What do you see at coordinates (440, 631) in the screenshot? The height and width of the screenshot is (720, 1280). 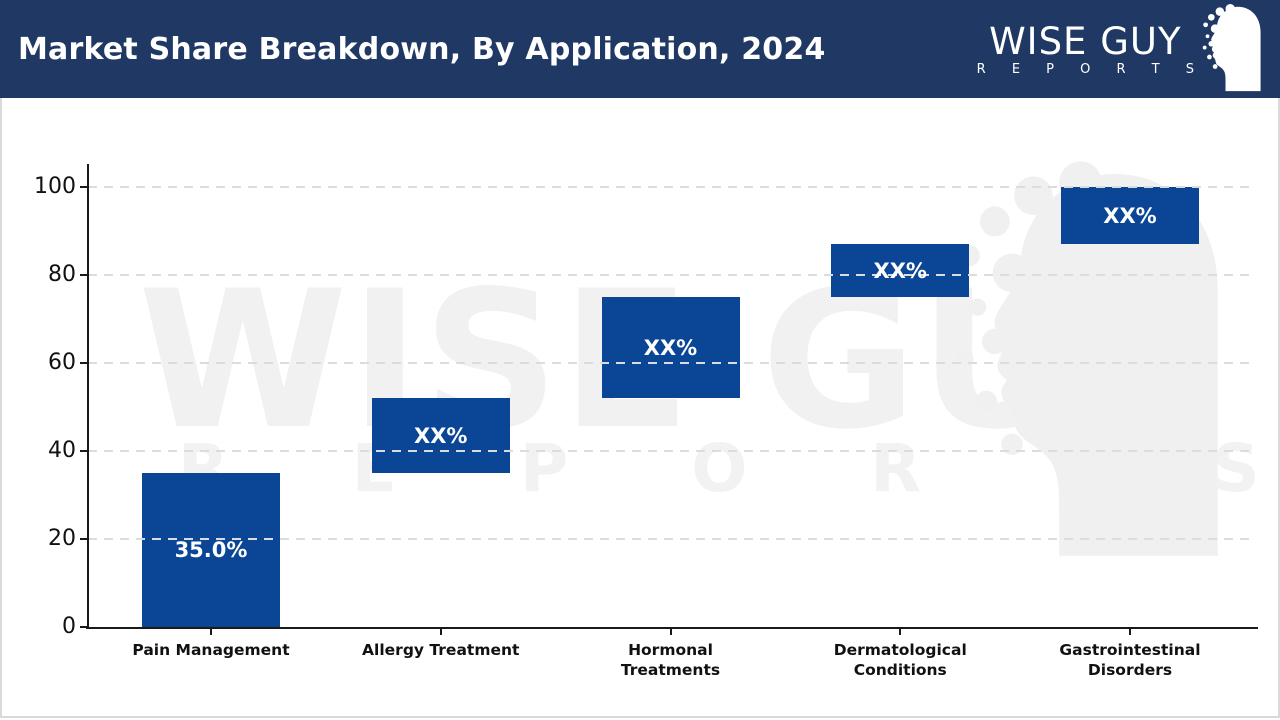 I see `x-tick-mark-allergy-treatment` at bounding box center [440, 631].